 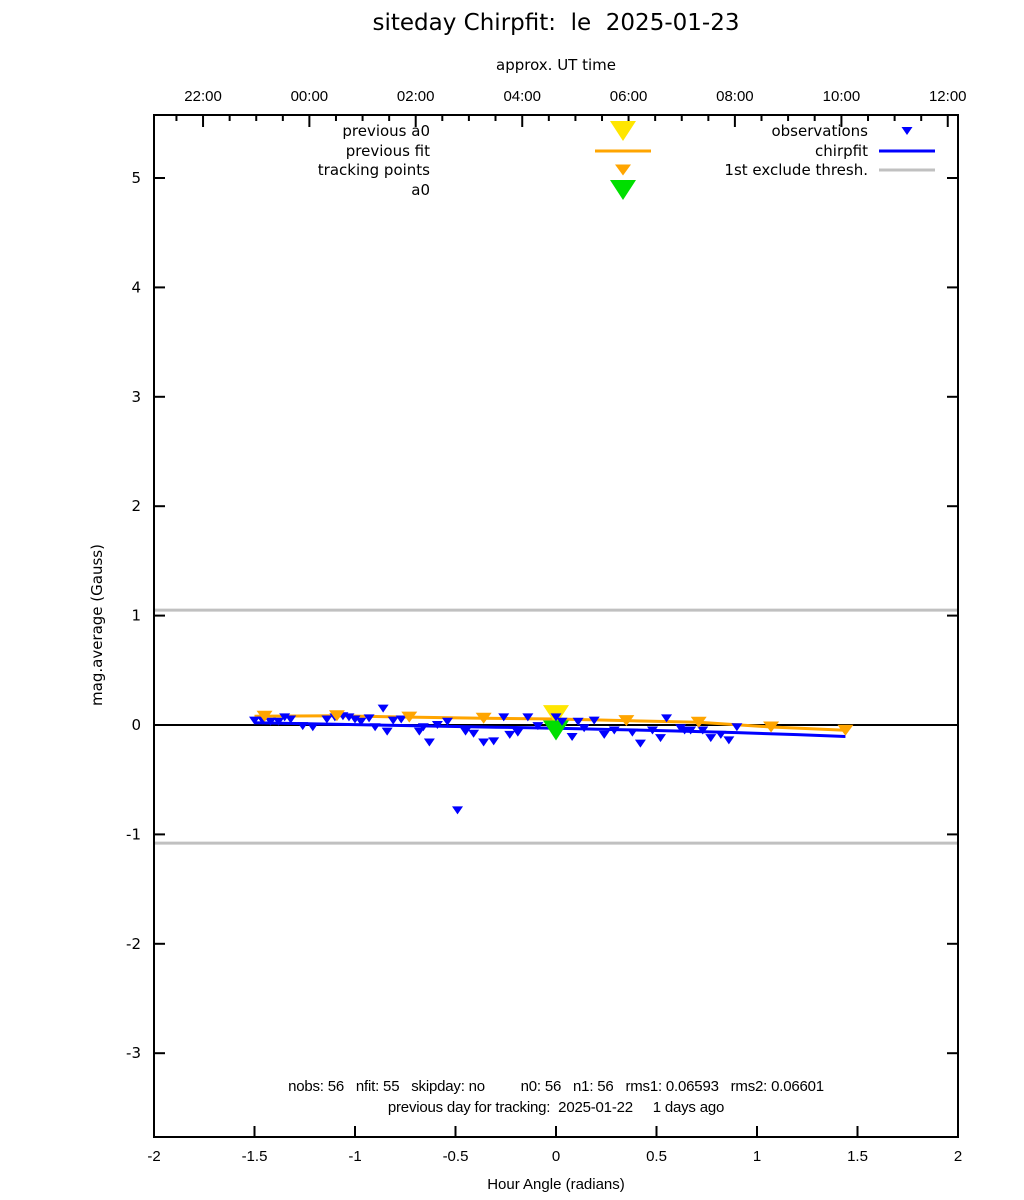 I want to click on x-tick-label: -0.5, so click(x=456, y=1156).